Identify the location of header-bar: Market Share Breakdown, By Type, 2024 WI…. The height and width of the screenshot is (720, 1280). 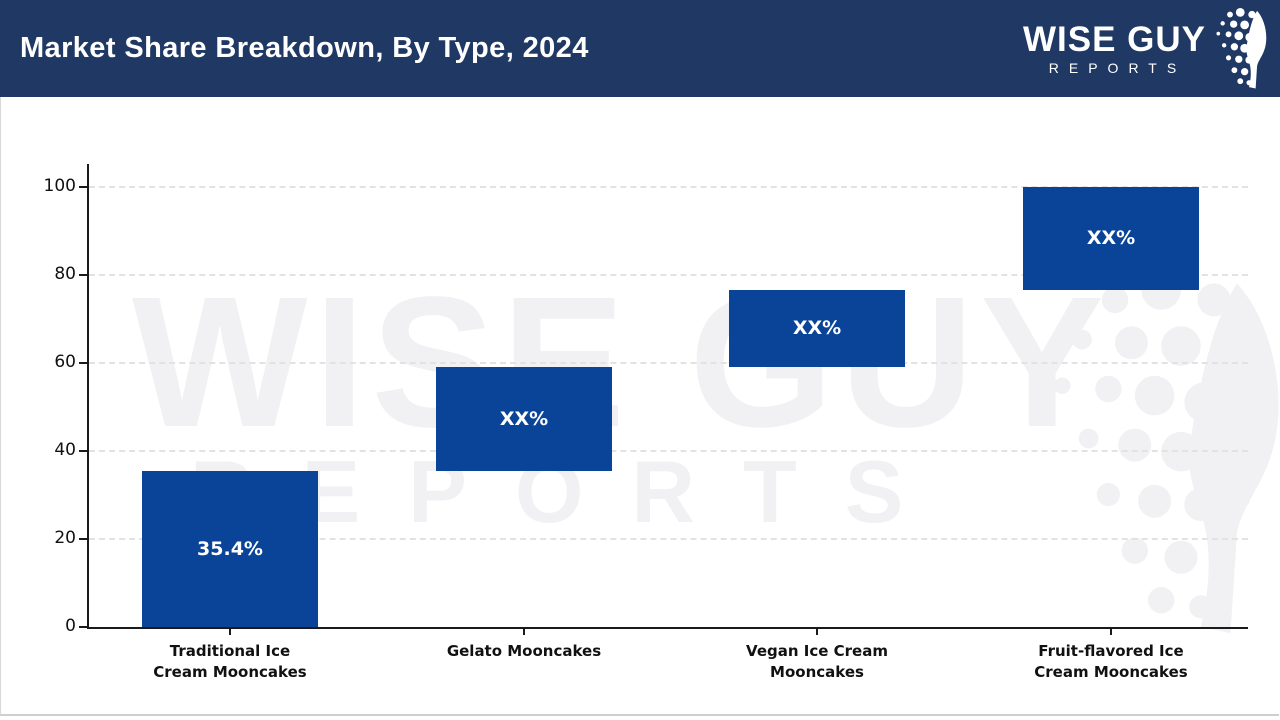
(640, 48).